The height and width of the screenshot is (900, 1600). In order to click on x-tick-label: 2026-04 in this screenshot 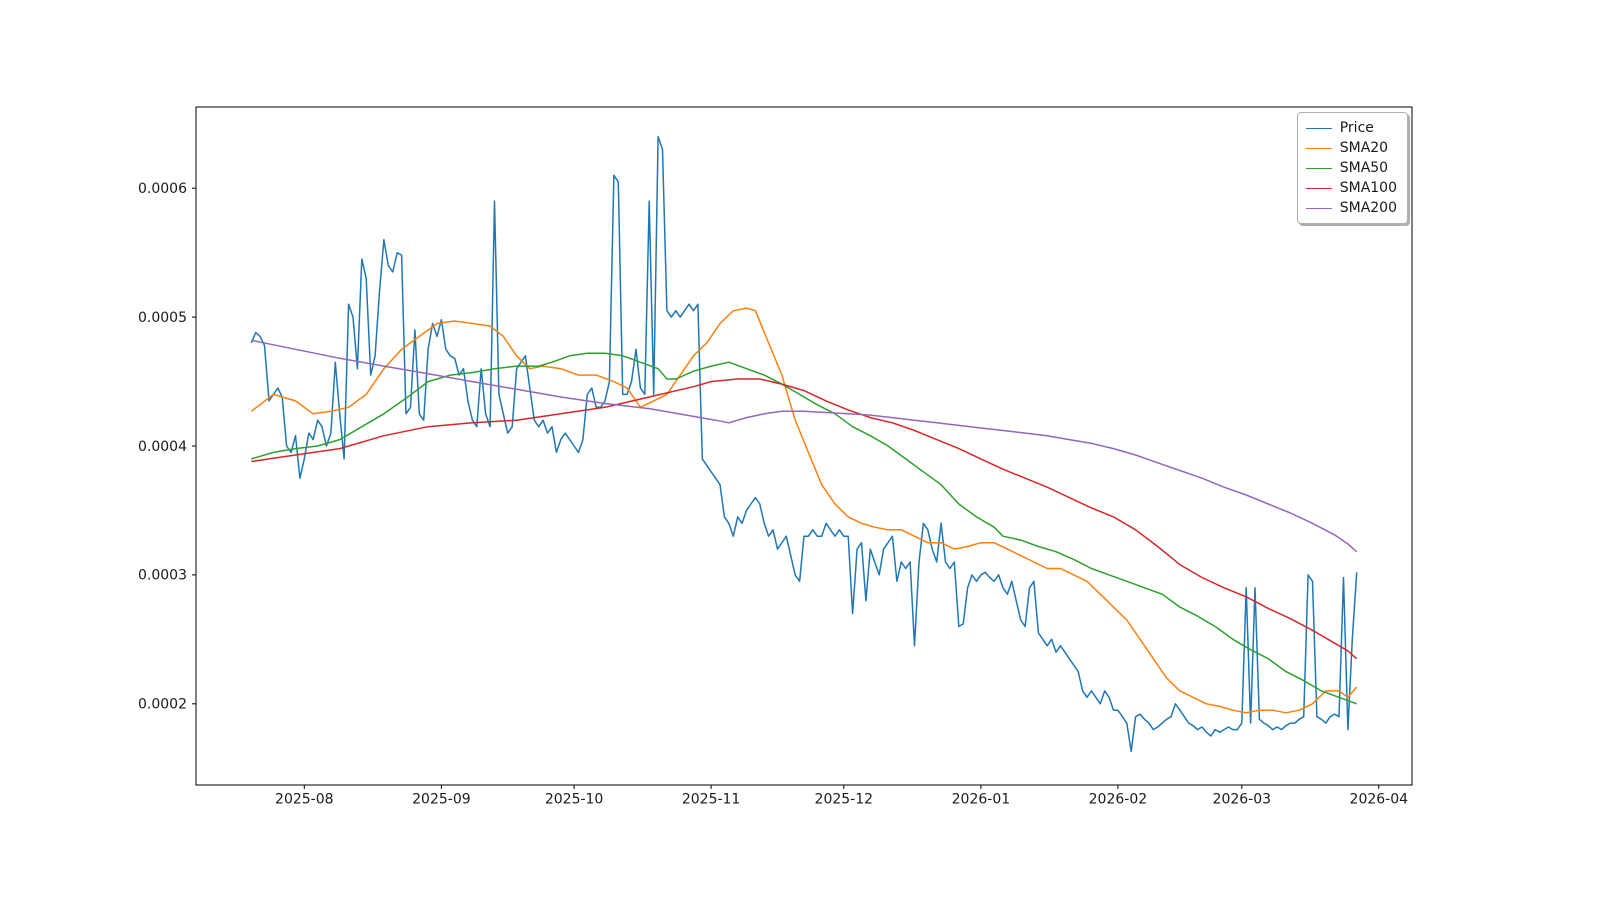, I will do `click(1379, 800)`.